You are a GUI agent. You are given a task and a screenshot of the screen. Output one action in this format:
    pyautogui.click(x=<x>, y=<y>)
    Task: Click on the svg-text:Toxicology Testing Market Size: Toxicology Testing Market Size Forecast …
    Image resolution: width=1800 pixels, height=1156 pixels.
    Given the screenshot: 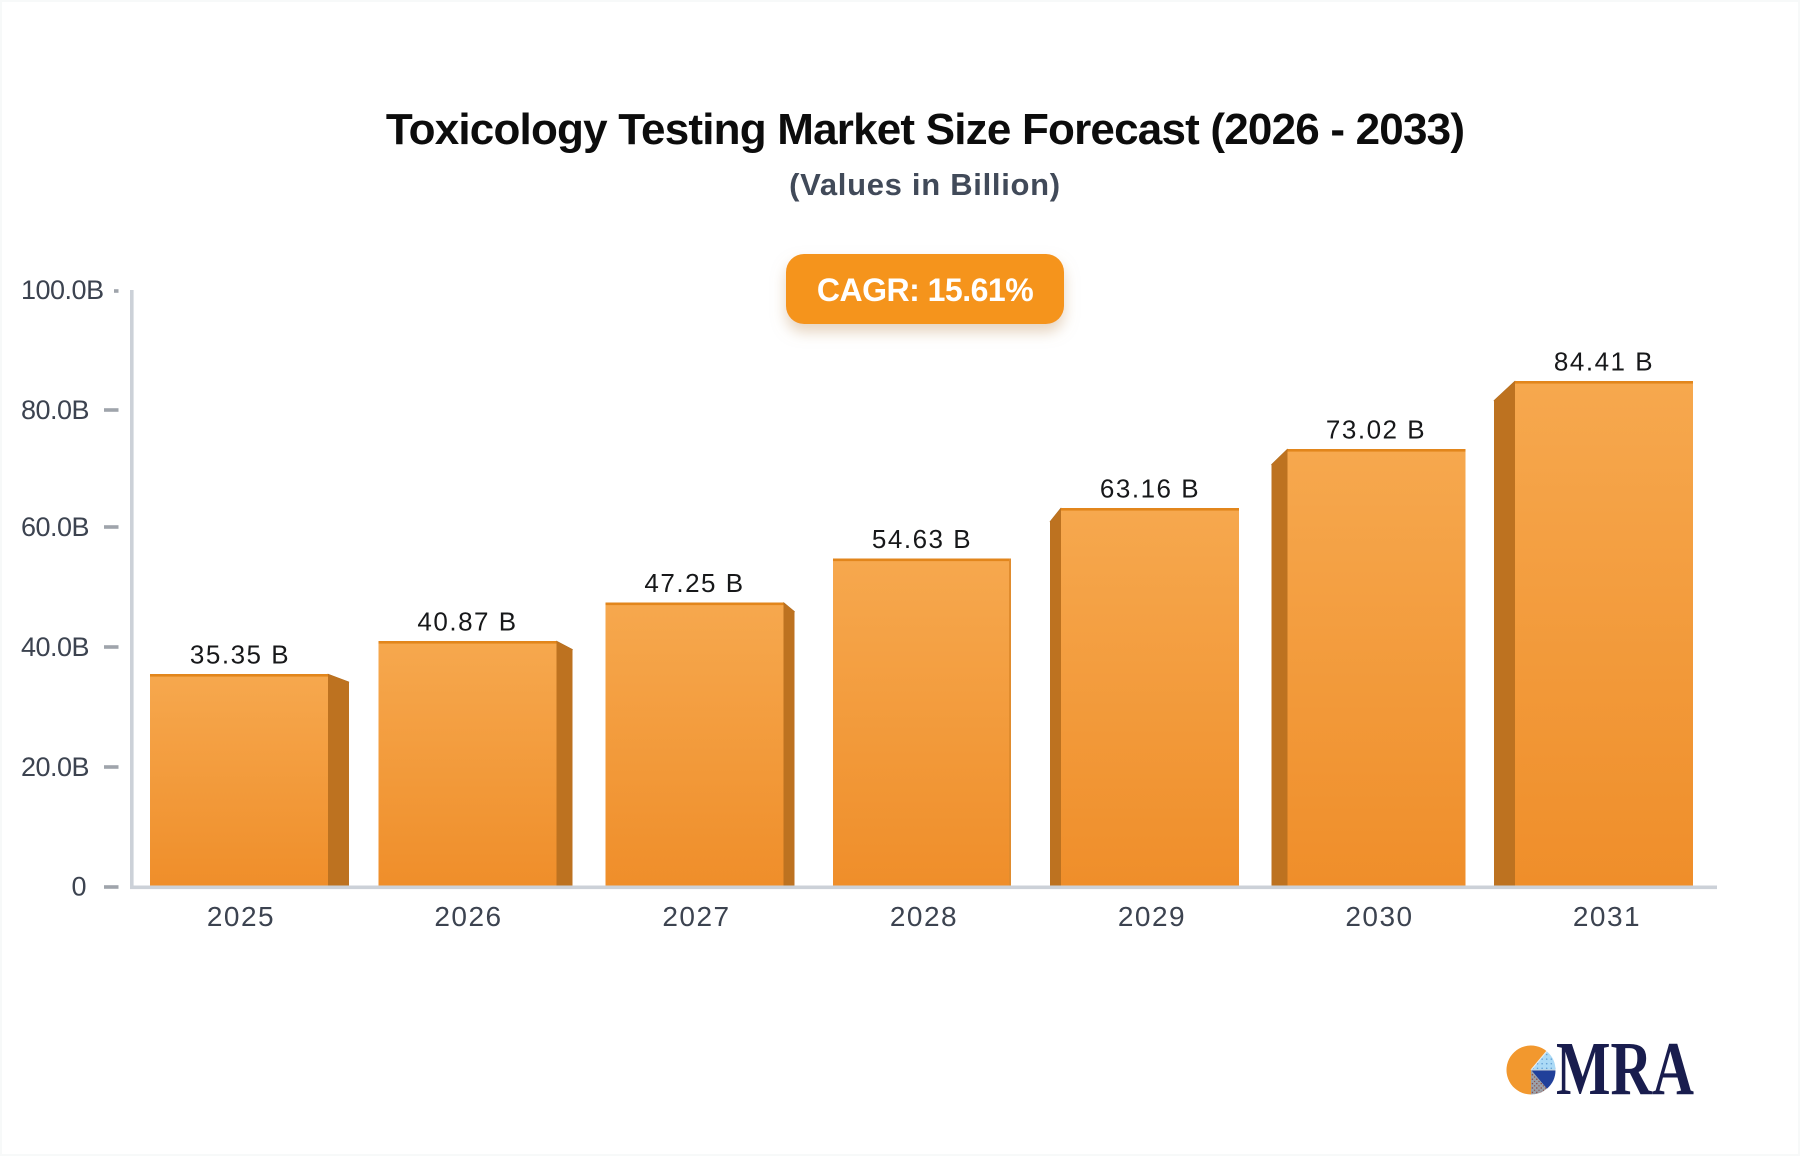 What is the action you would take?
    pyautogui.click(x=925, y=129)
    